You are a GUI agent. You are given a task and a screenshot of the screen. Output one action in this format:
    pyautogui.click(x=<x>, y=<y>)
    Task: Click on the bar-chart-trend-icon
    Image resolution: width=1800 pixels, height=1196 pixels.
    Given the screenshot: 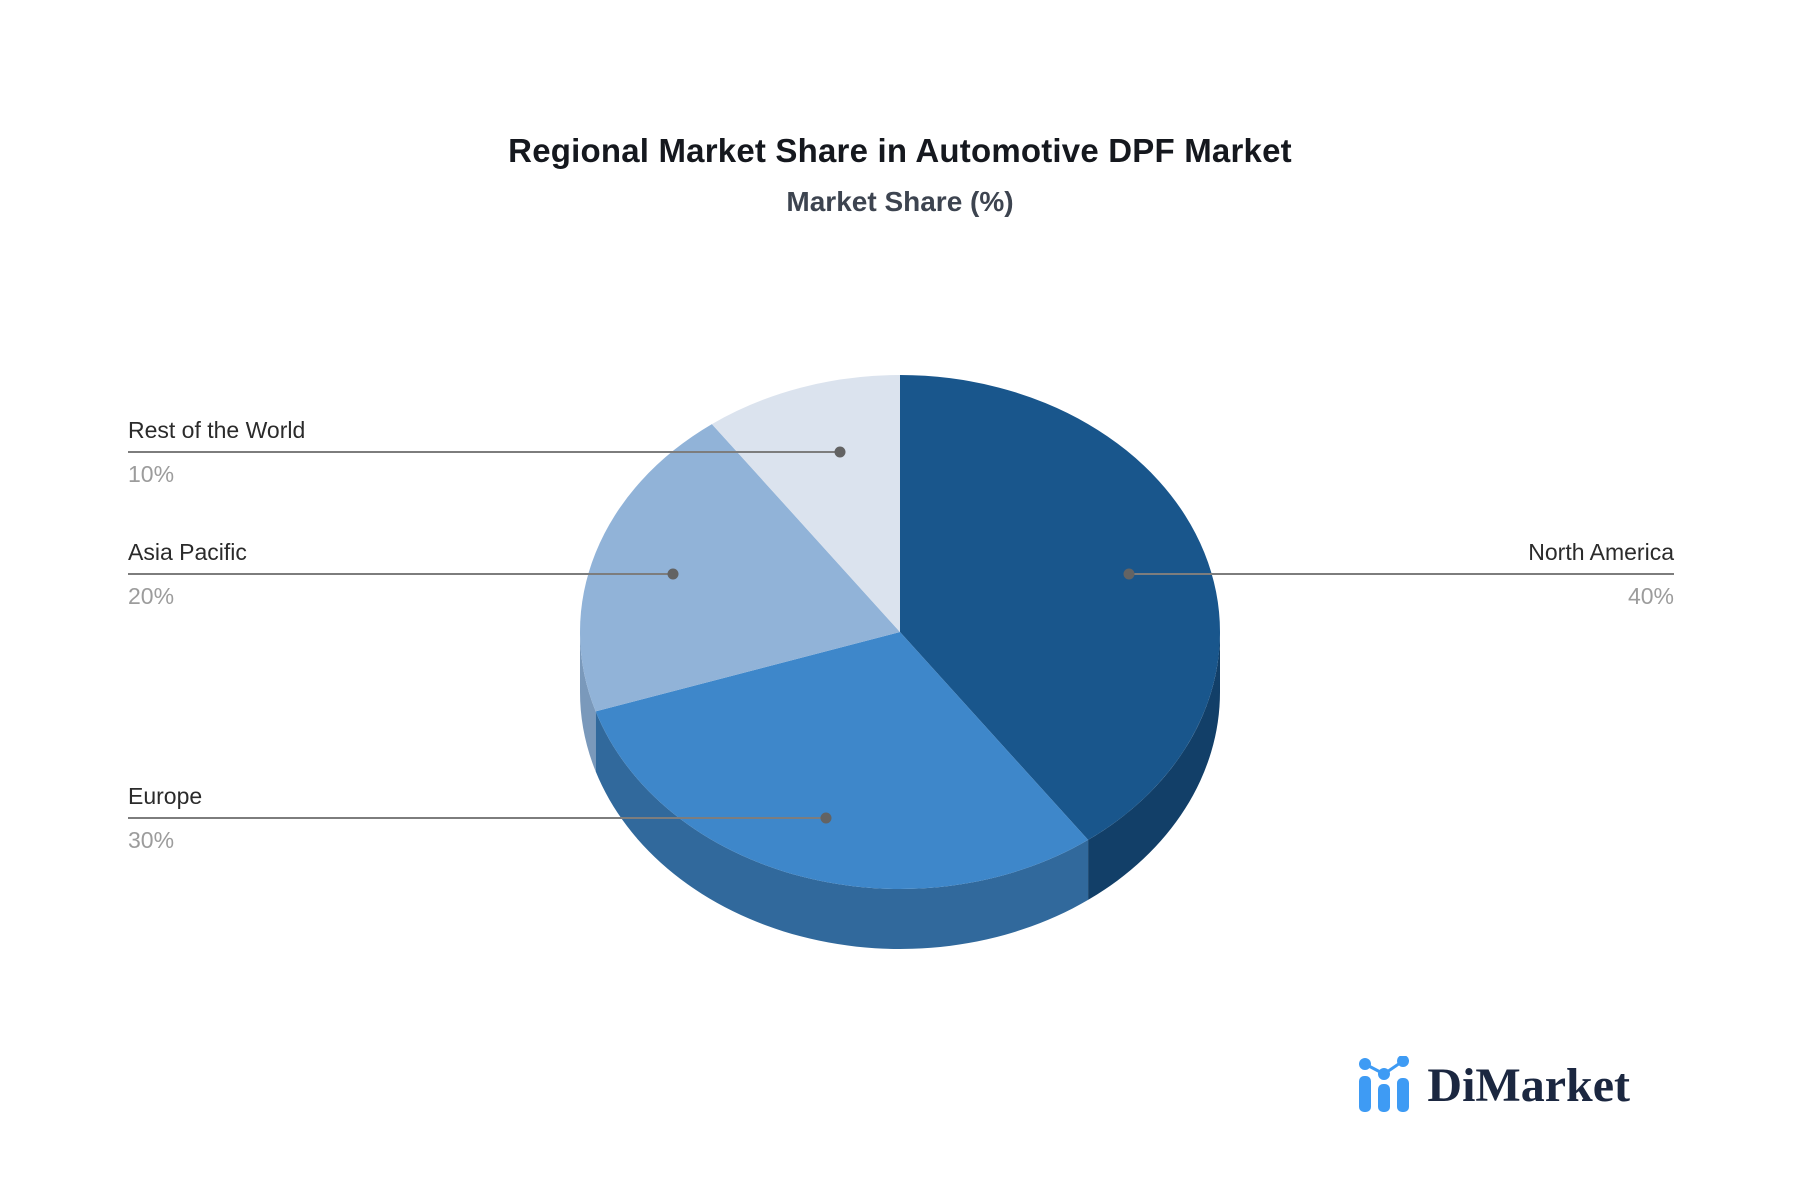 What is the action you would take?
    pyautogui.click(x=1384, y=1084)
    